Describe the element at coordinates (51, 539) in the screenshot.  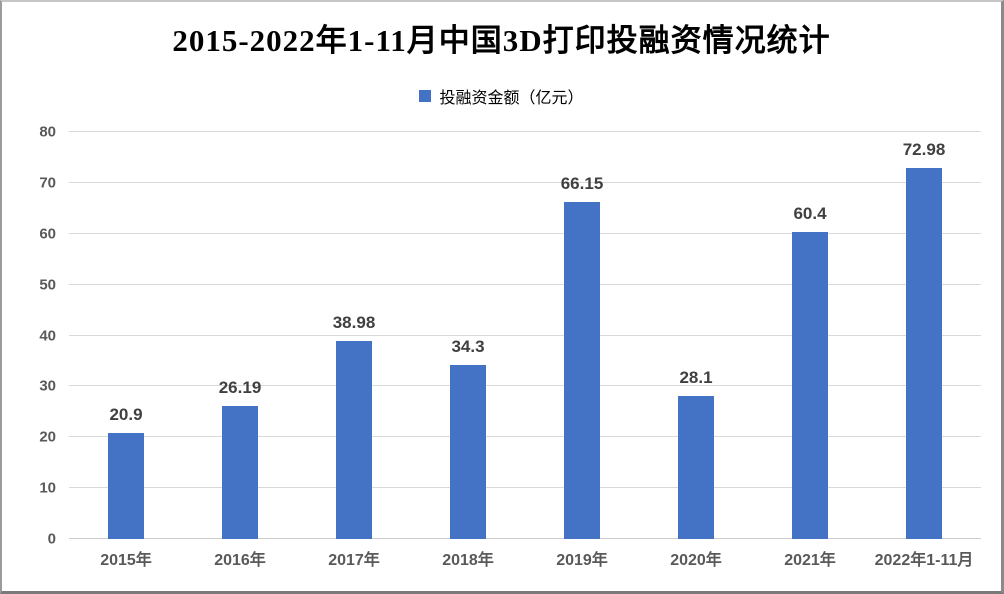
I see `y-axis-tick-label: 0` at that location.